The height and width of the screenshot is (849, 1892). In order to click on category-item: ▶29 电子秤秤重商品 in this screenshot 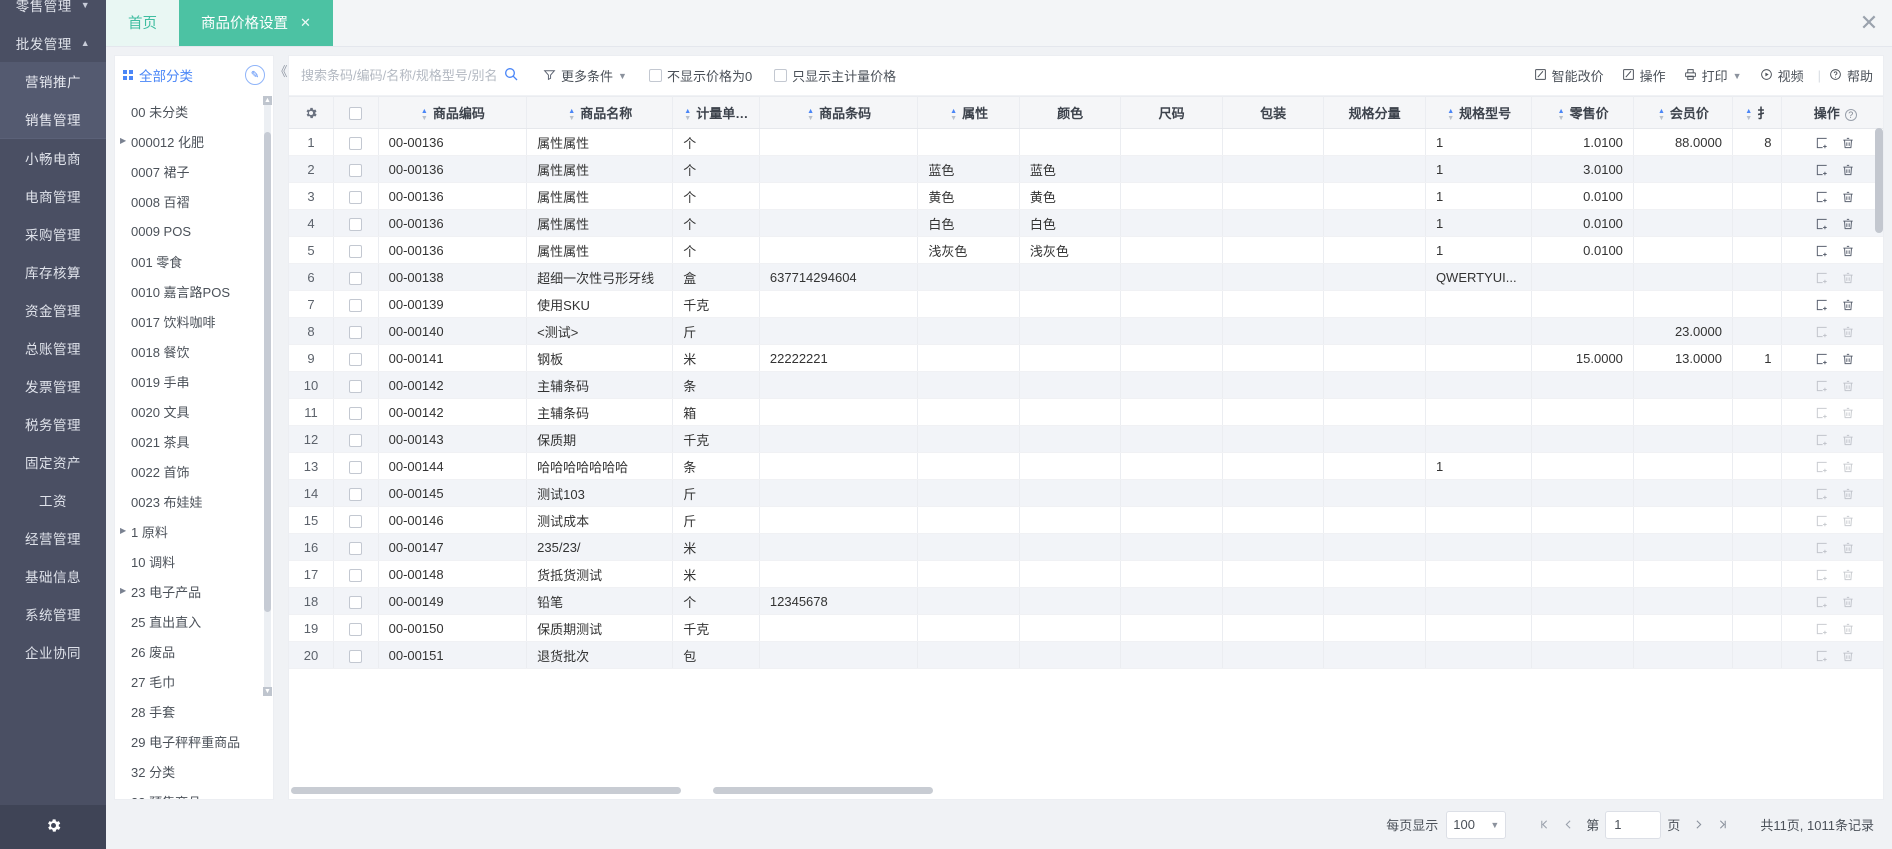, I will do `click(194, 741)`.